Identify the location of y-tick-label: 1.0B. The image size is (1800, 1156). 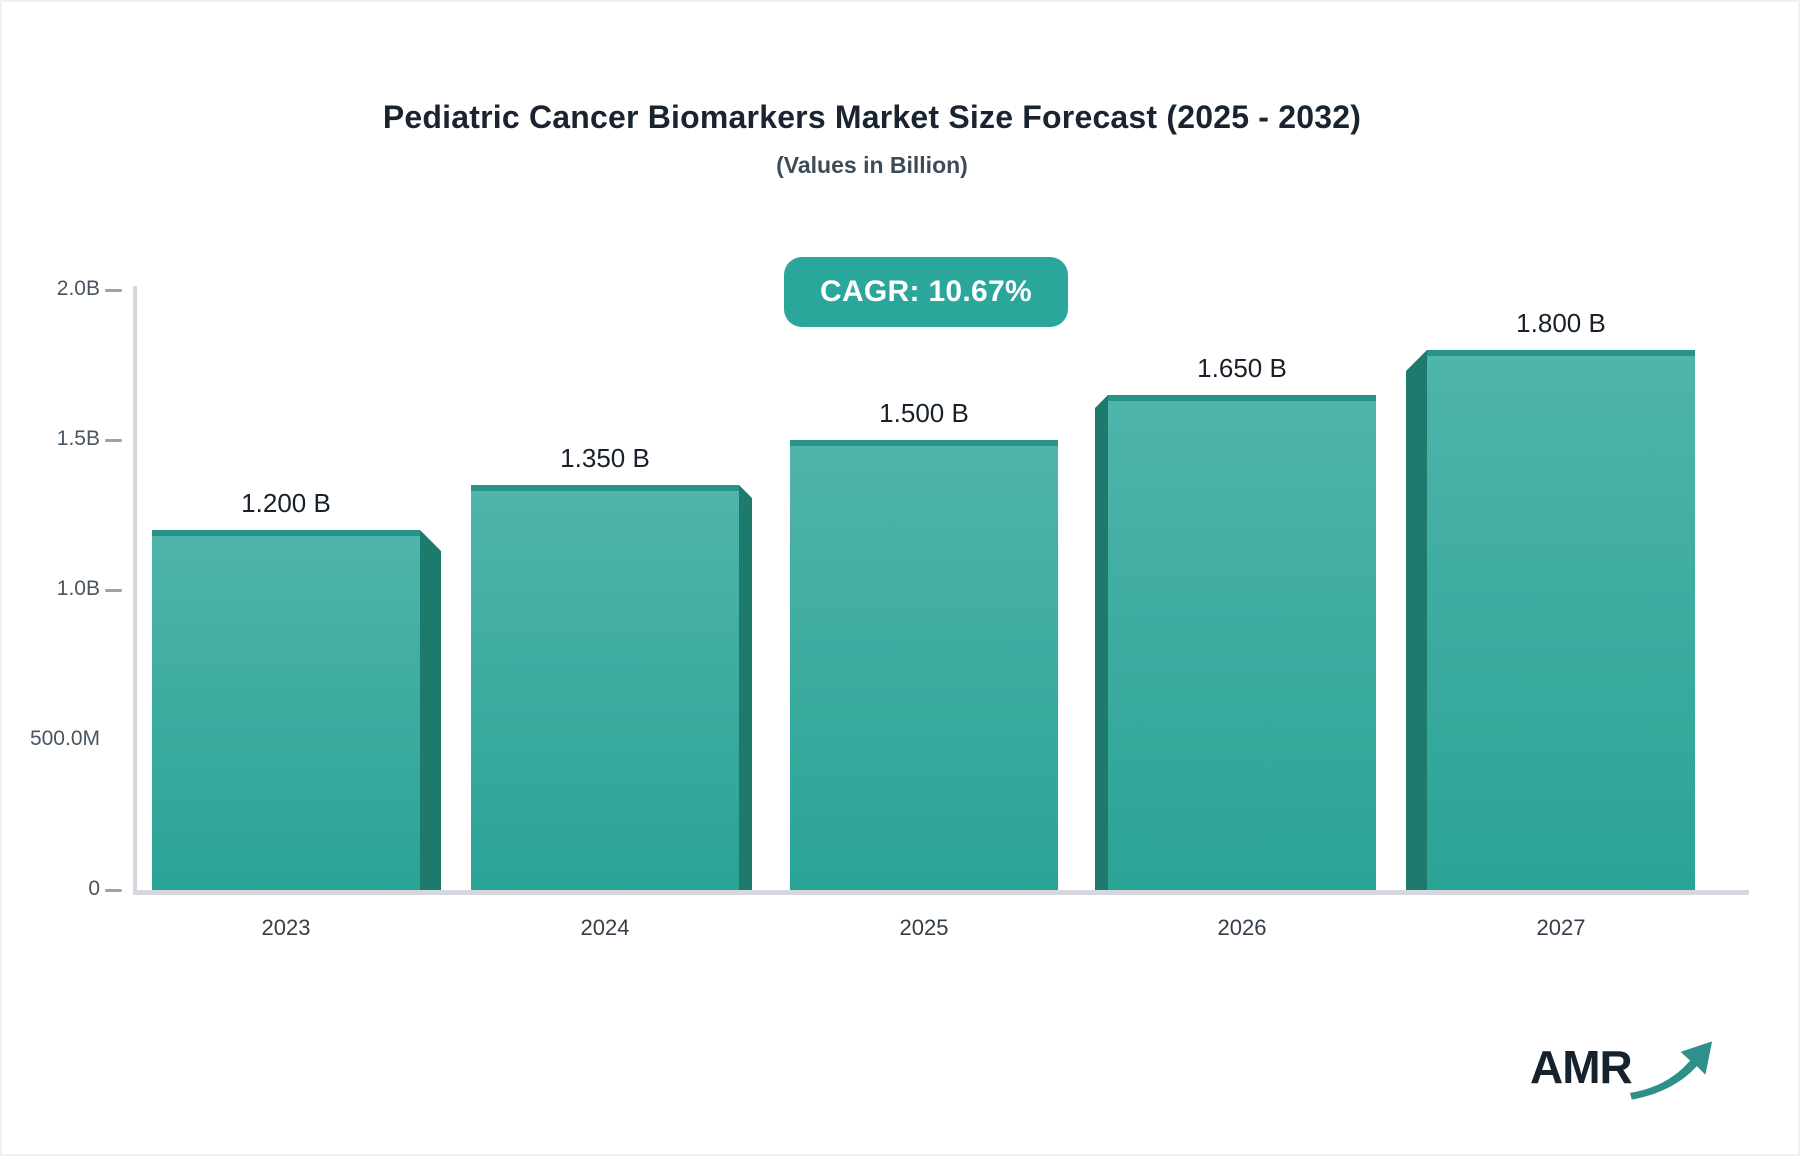
(78, 588).